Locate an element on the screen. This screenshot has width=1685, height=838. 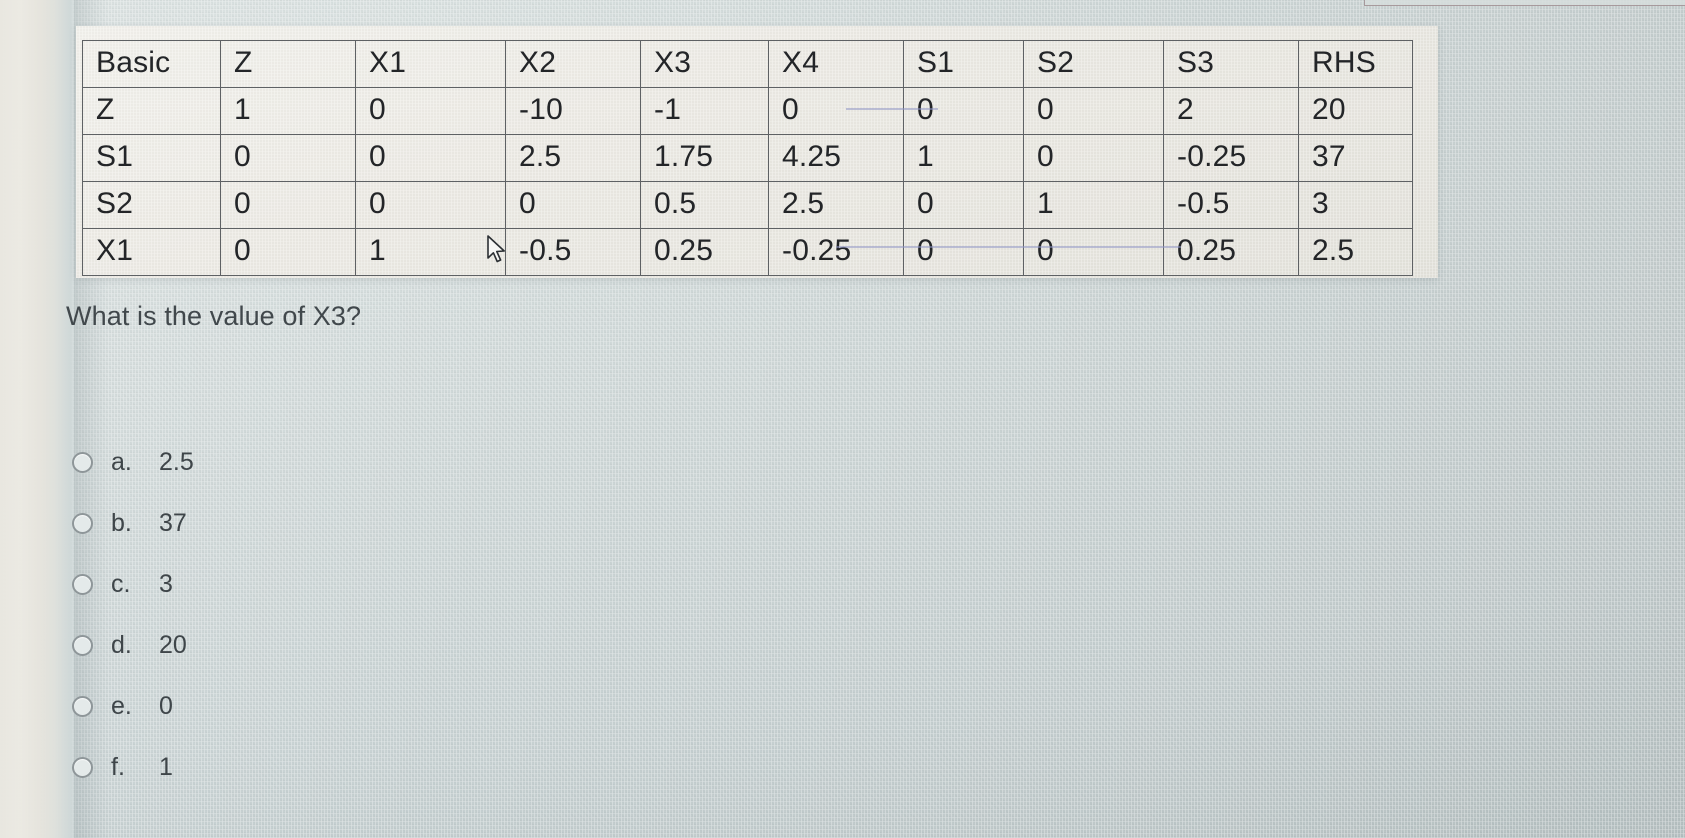
cell-x4: -0.25 is located at coordinates (836, 252).